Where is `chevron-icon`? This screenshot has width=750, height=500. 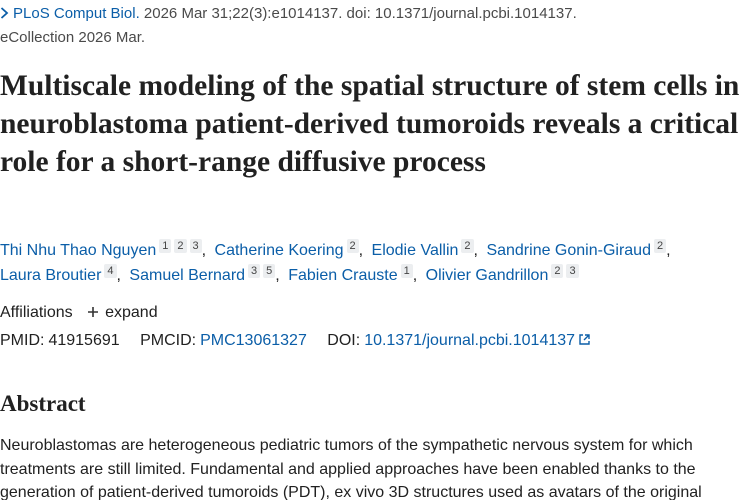 chevron-icon is located at coordinates (4, 13).